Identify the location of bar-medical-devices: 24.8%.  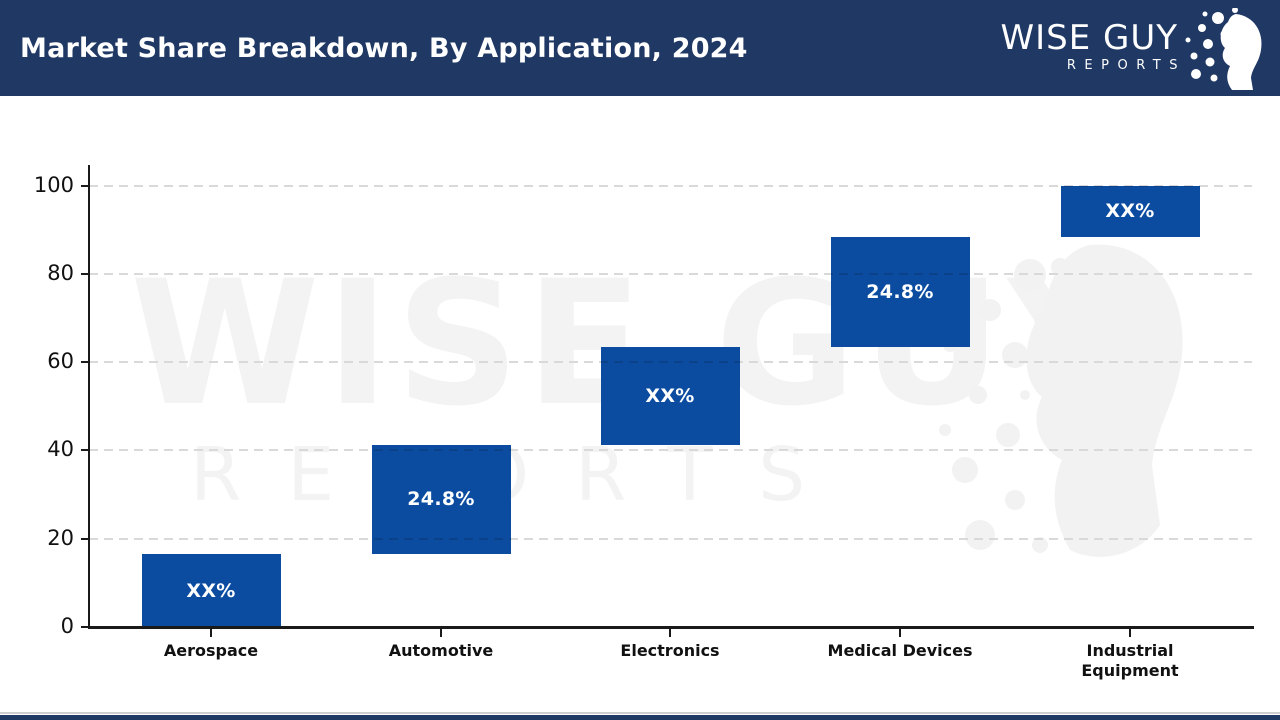
(900, 292).